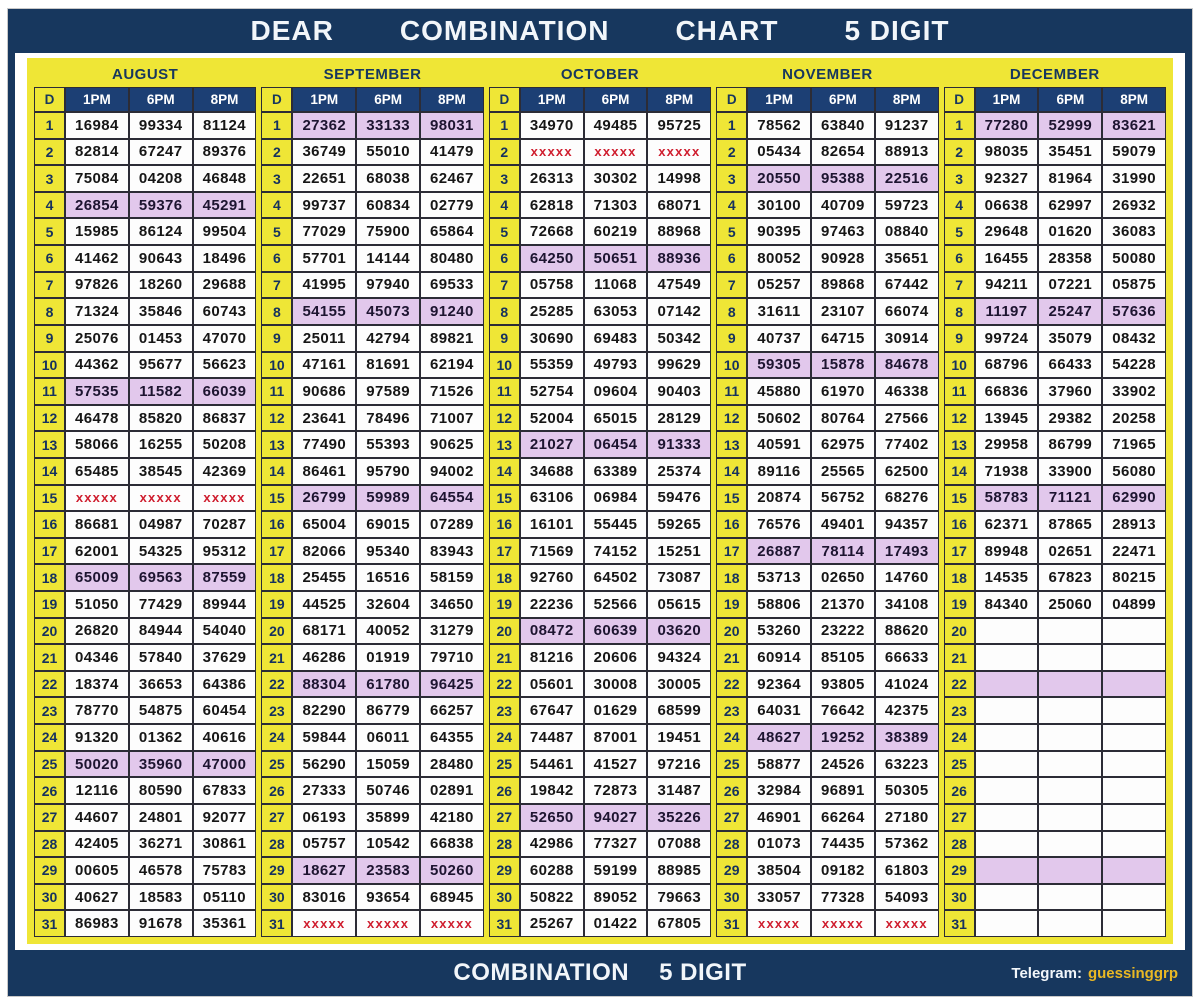 The height and width of the screenshot is (1004, 1200). Describe the element at coordinates (452, 657) in the screenshot. I see `result-cell: 79710` at that location.